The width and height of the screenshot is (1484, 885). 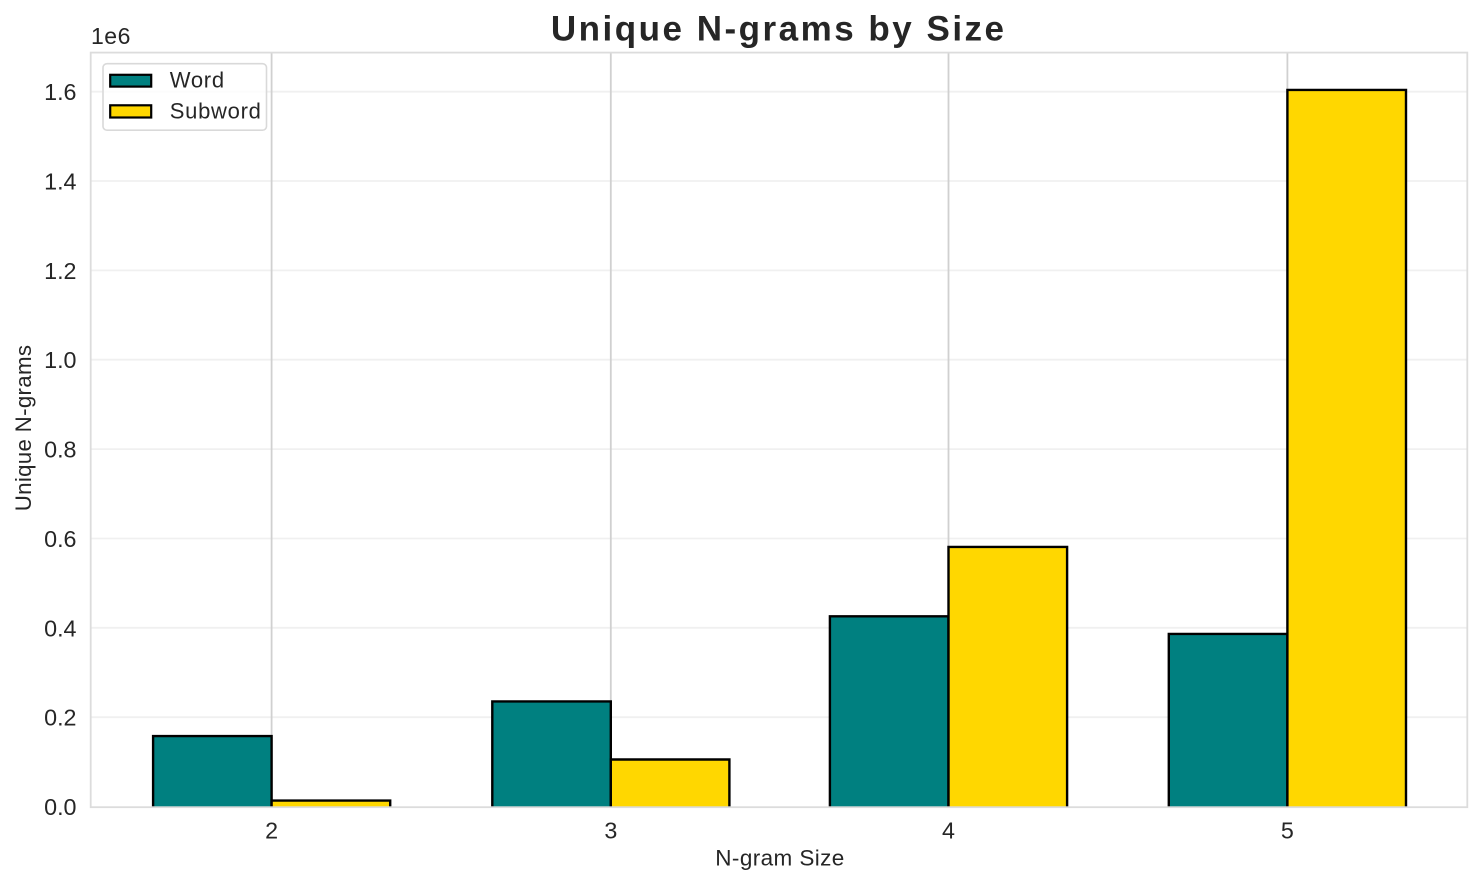 What do you see at coordinates (948, 831) in the screenshot?
I see `svg-text: 4` at bounding box center [948, 831].